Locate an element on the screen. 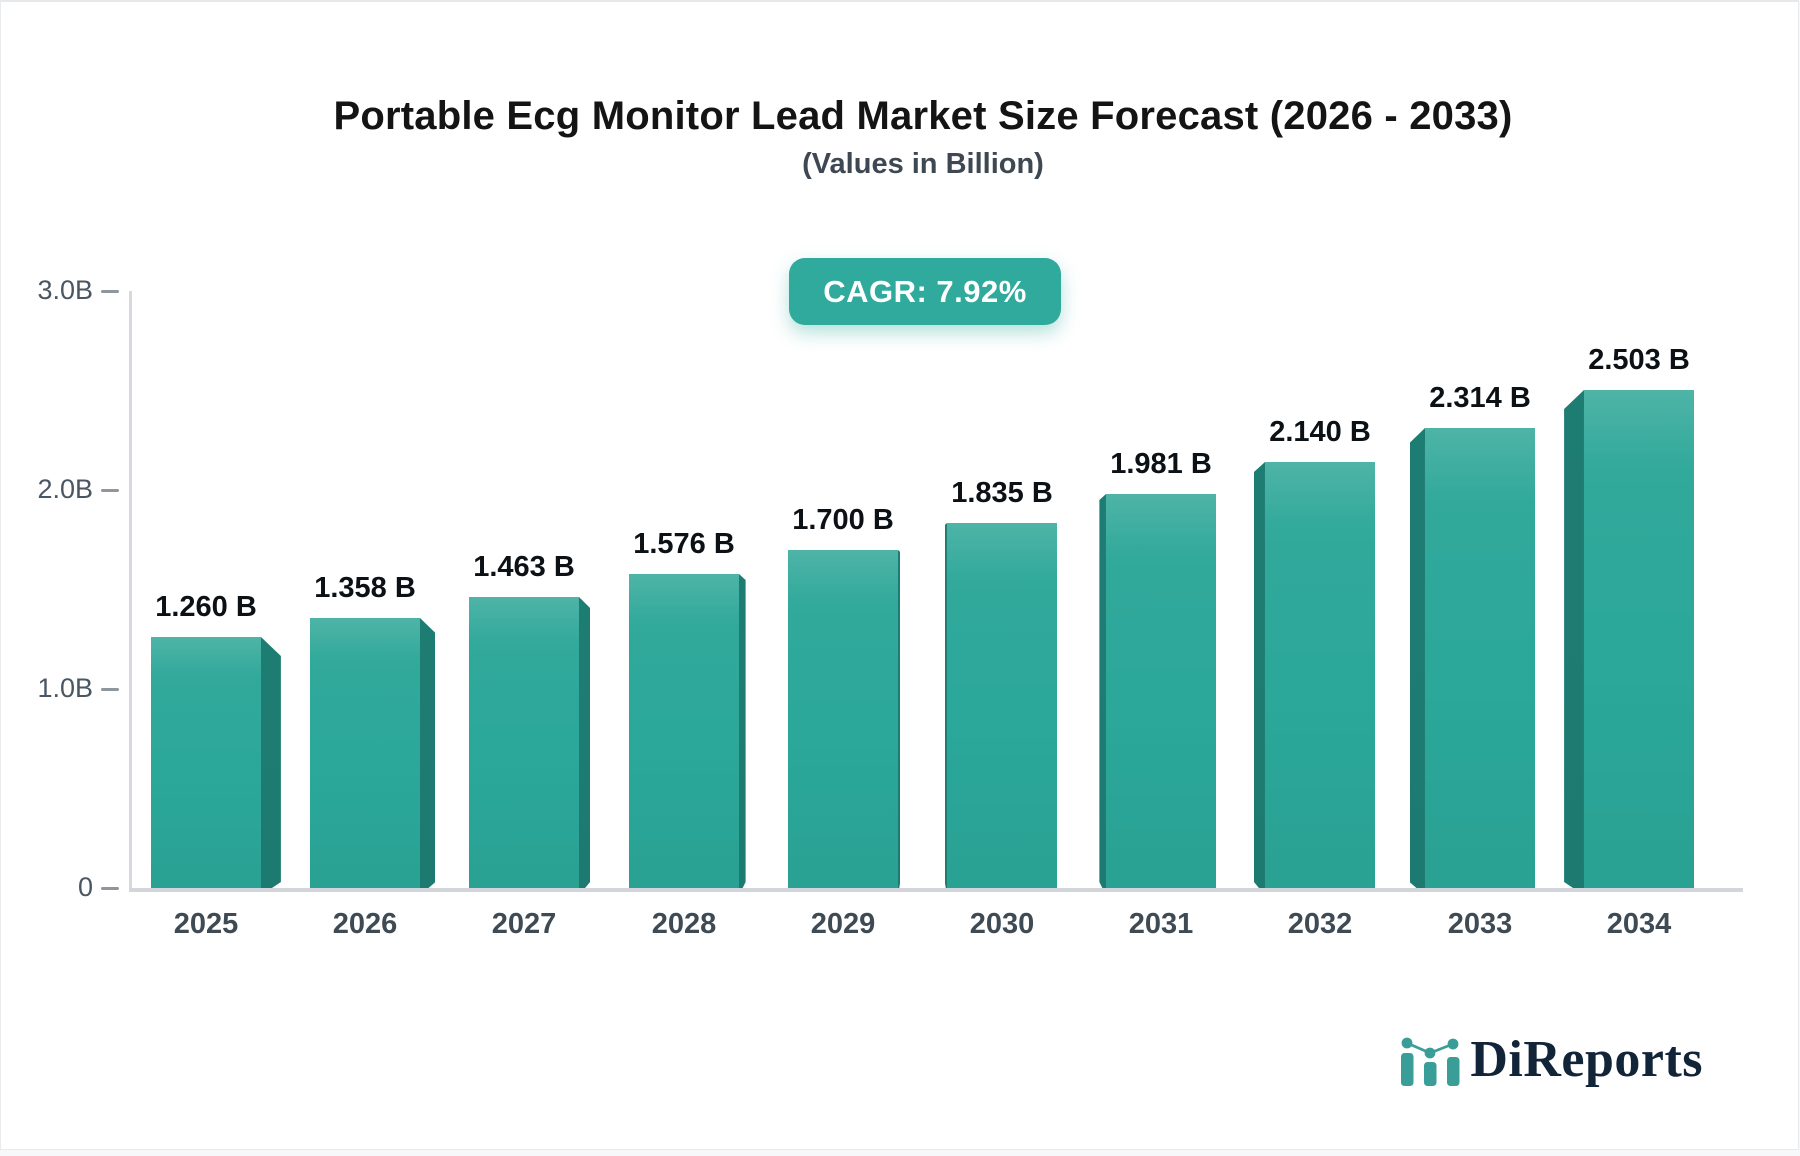 The width and height of the screenshot is (1800, 1156). x-axis-label-2028: 2028 is located at coordinates (684, 924).